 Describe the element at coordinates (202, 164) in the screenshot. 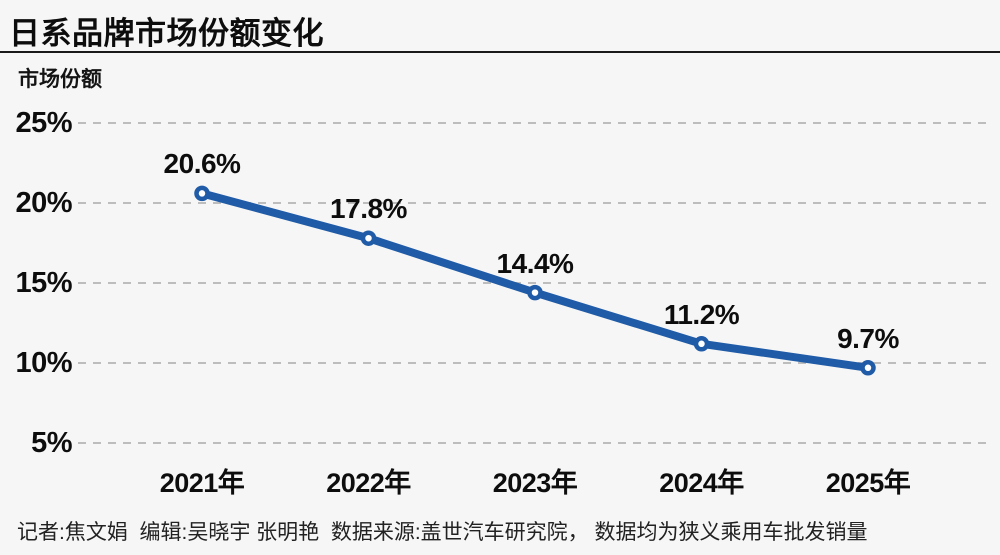

I see `data-point-label: 20.6%` at that location.